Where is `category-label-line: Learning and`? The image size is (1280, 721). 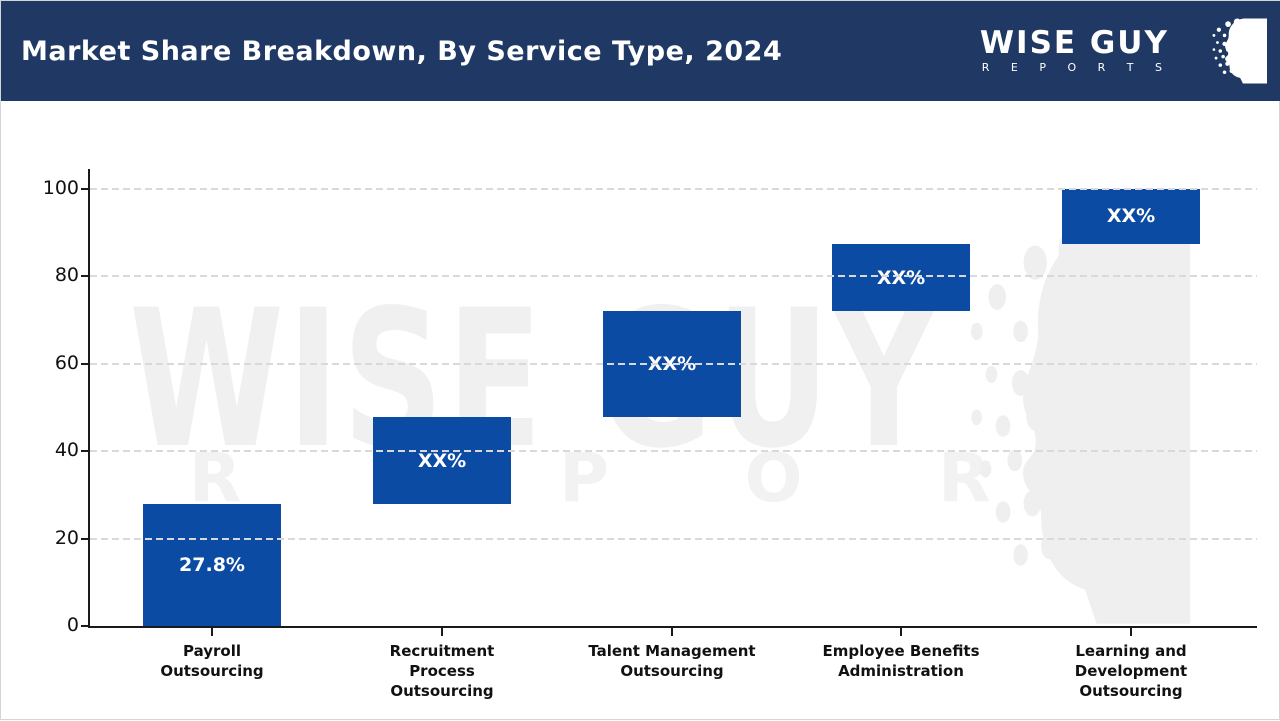 category-label-line: Learning and is located at coordinates (1131, 651).